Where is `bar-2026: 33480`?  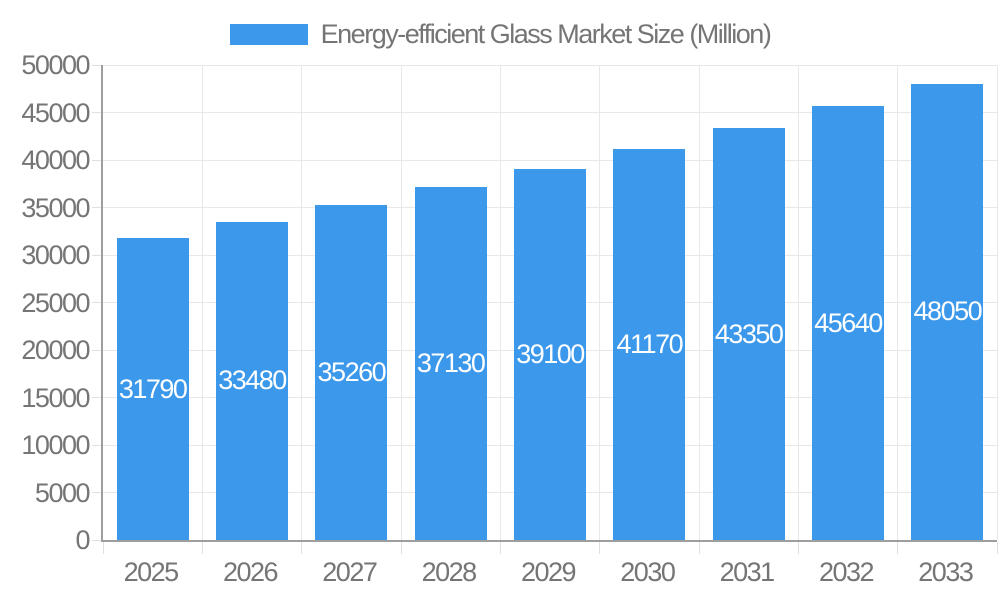
bar-2026: 33480 is located at coordinates (252, 380).